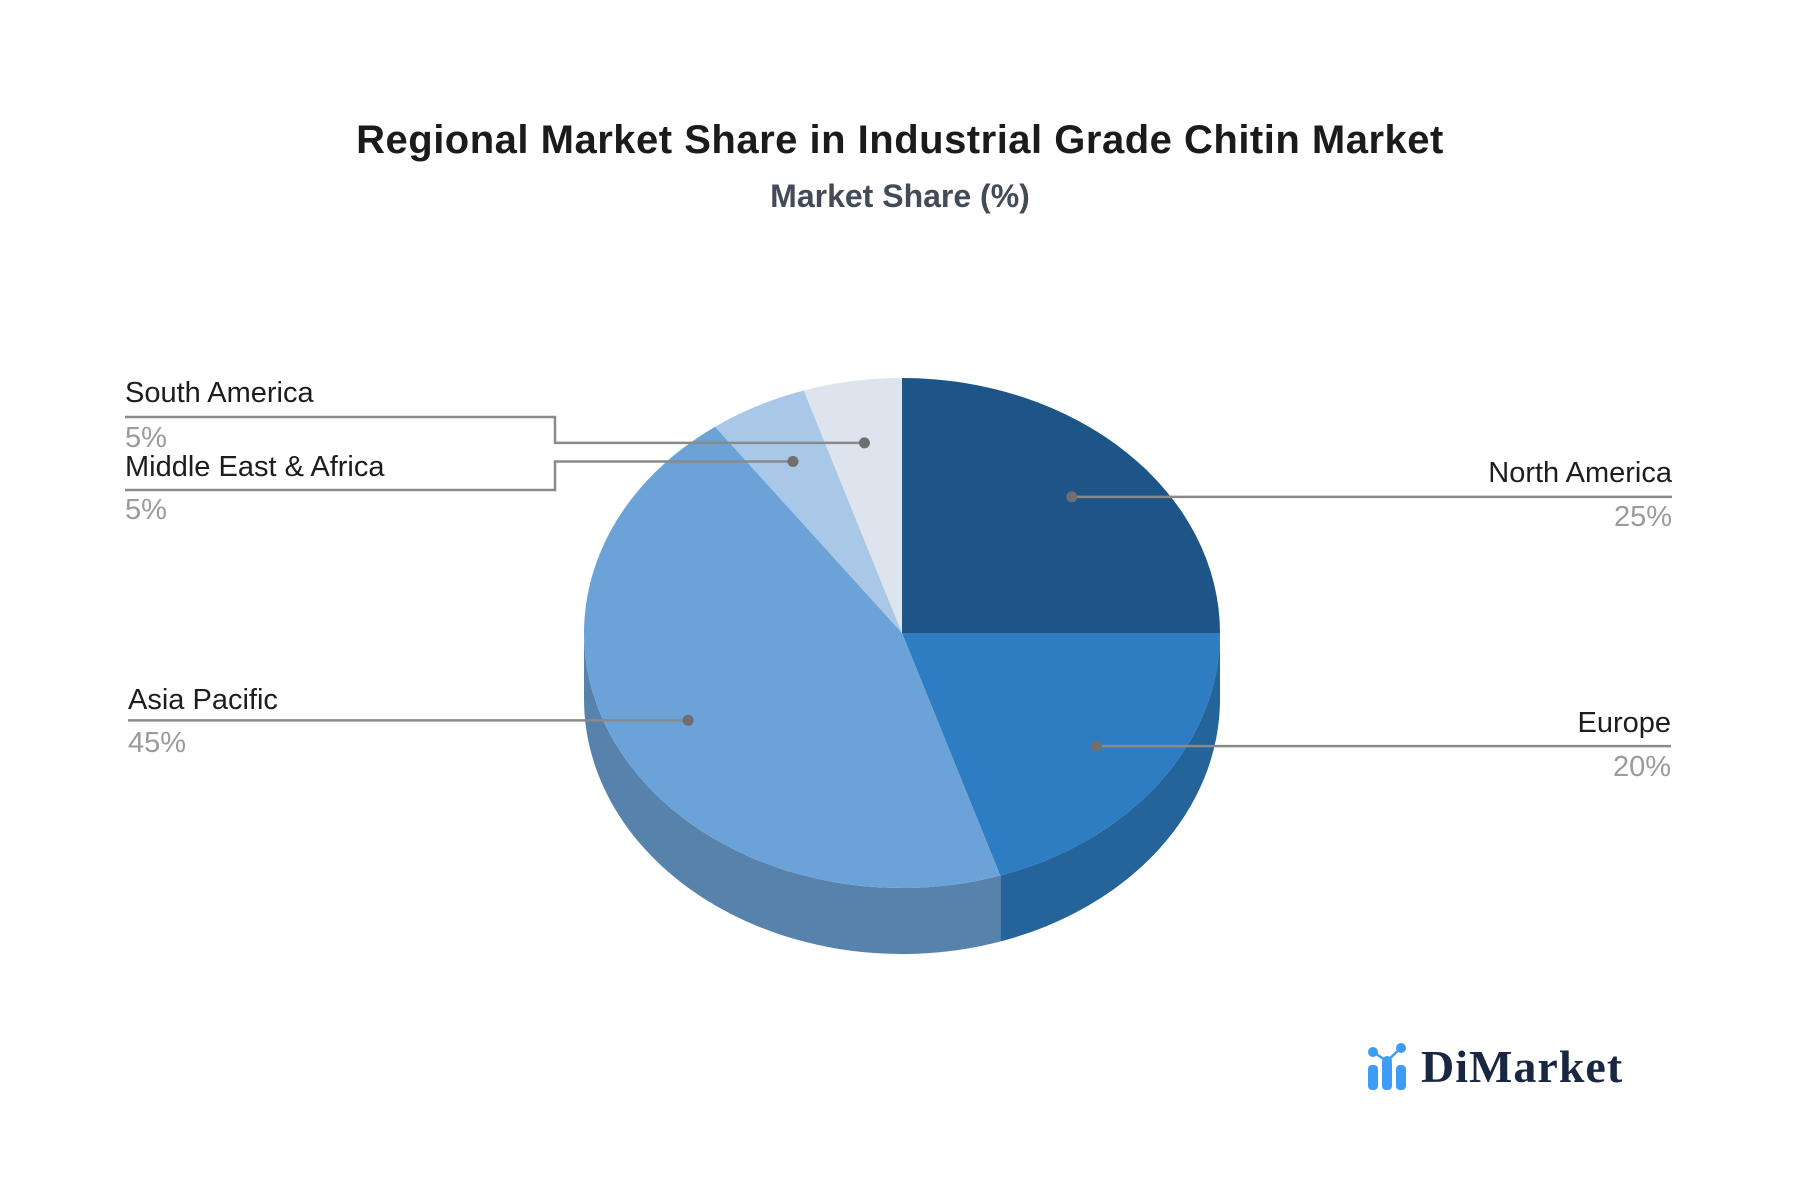 The height and width of the screenshot is (1196, 1800). What do you see at coordinates (1387, 1066) in the screenshot?
I see `bar-line-chart-icon` at bounding box center [1387, 1066].